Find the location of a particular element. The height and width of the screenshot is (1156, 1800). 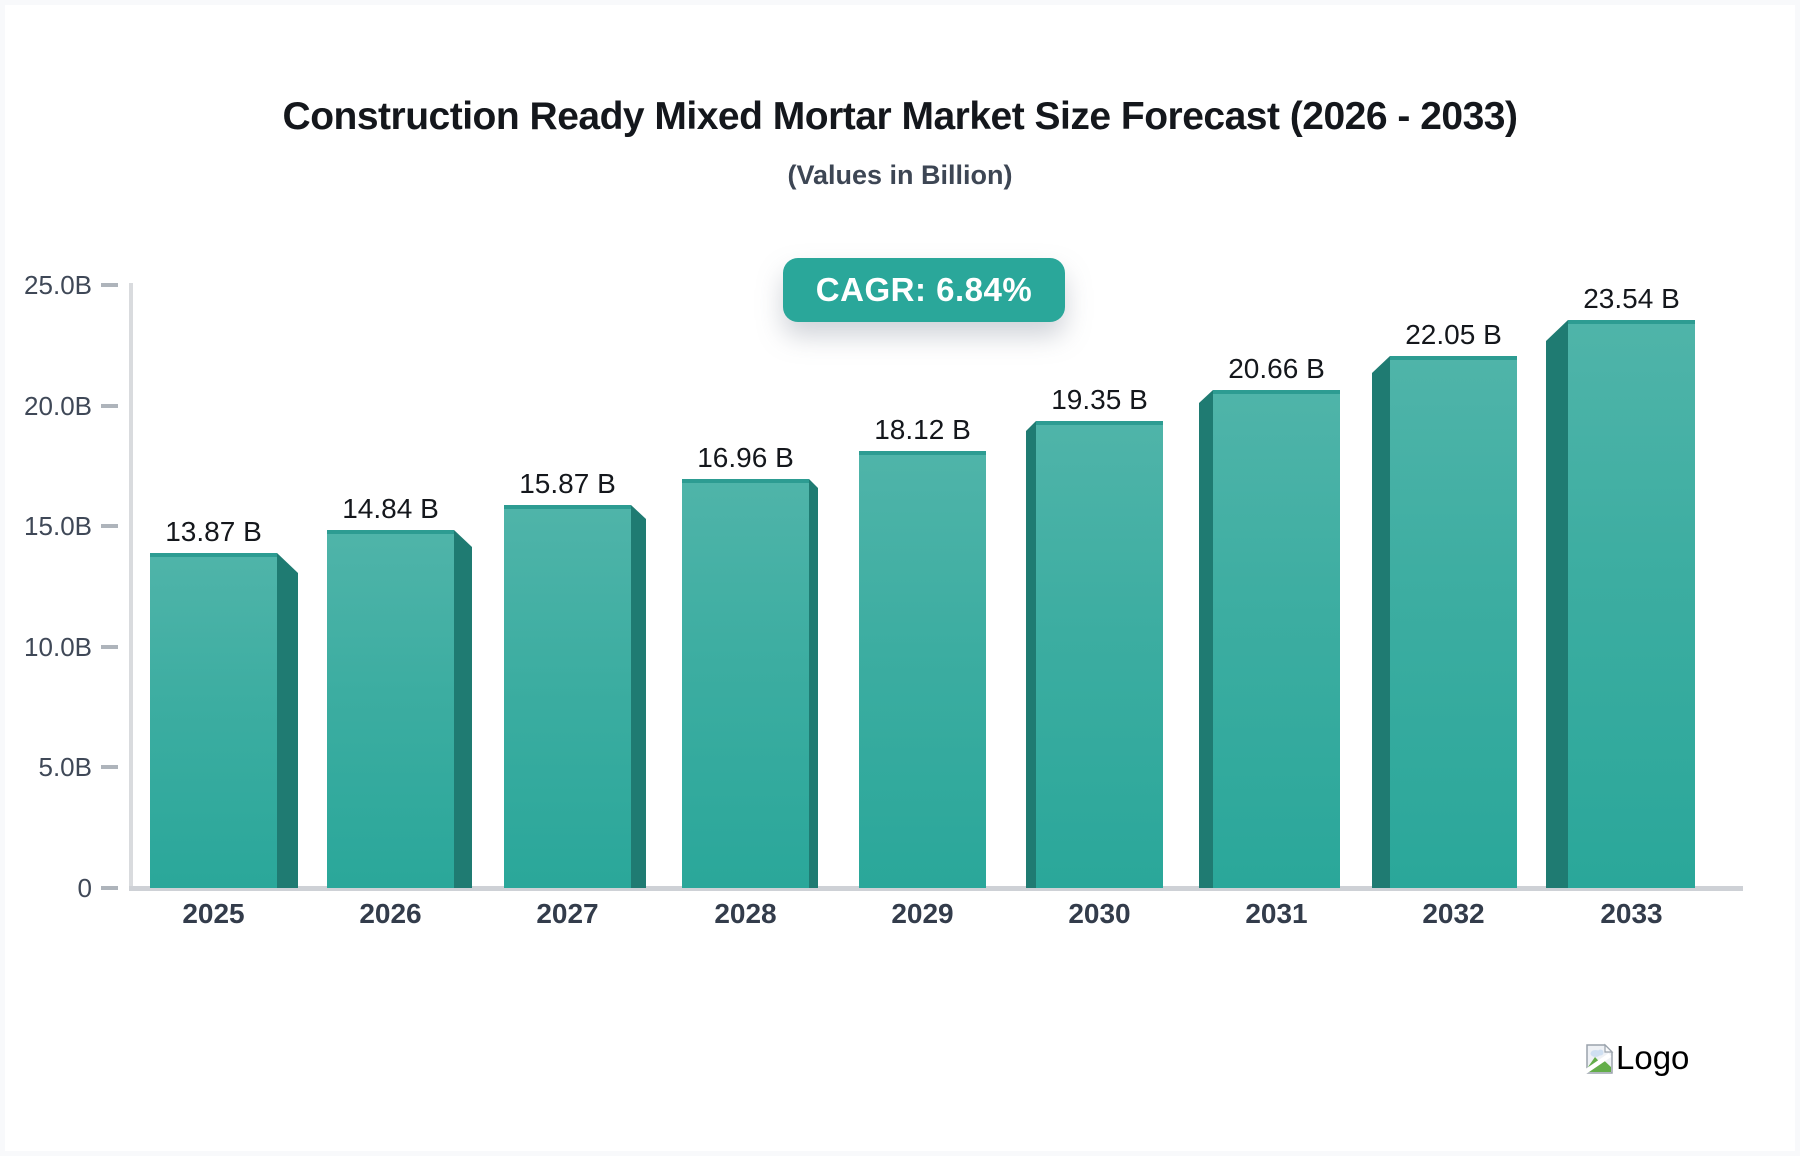

bar-value-label: 19.35 B is located at coordinates (1099, 399).